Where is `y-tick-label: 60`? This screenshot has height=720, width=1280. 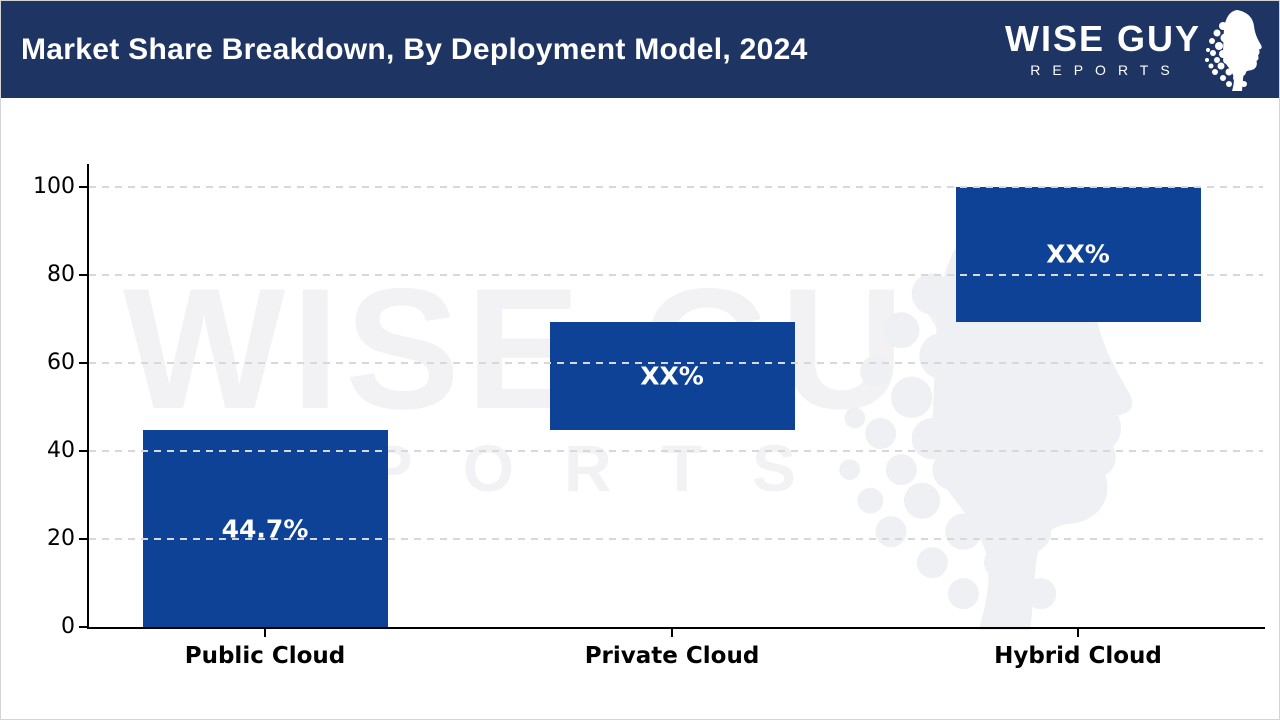
y-tick-label: 60 is located at coordinates (61, 362).